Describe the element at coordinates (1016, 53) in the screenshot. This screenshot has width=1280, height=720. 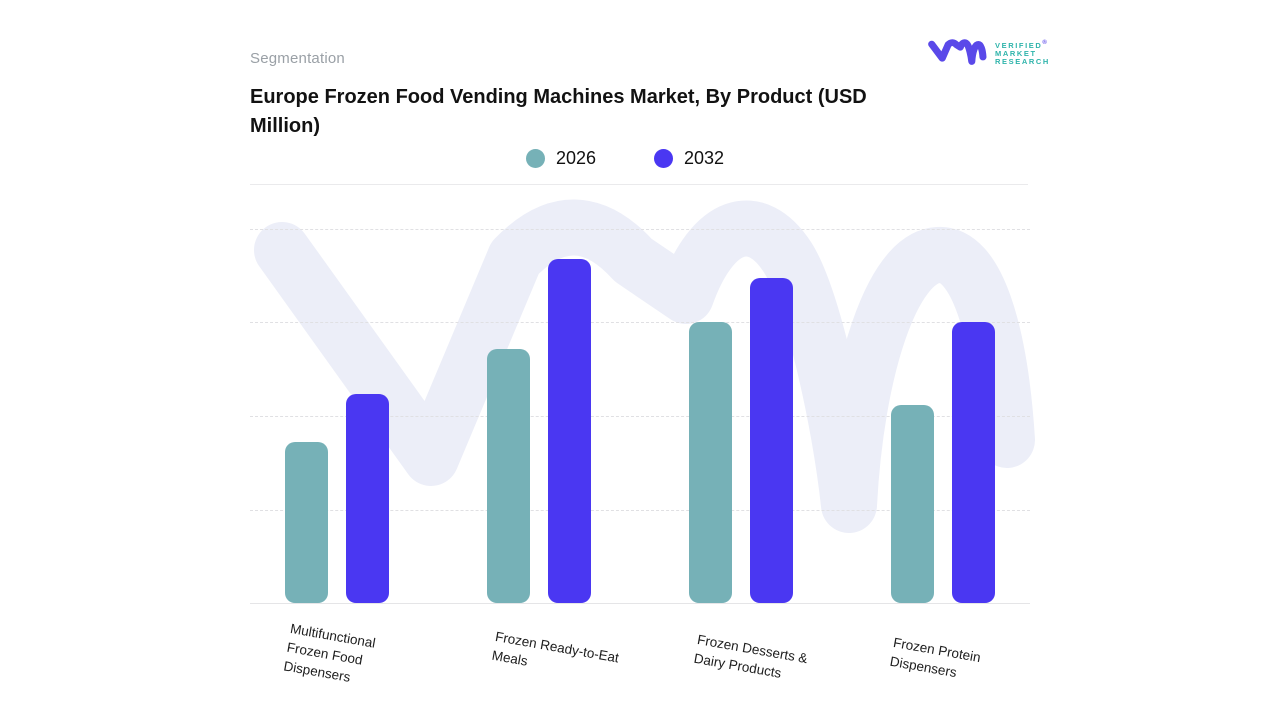
I see `logo-line-market: MARKET` at that location.